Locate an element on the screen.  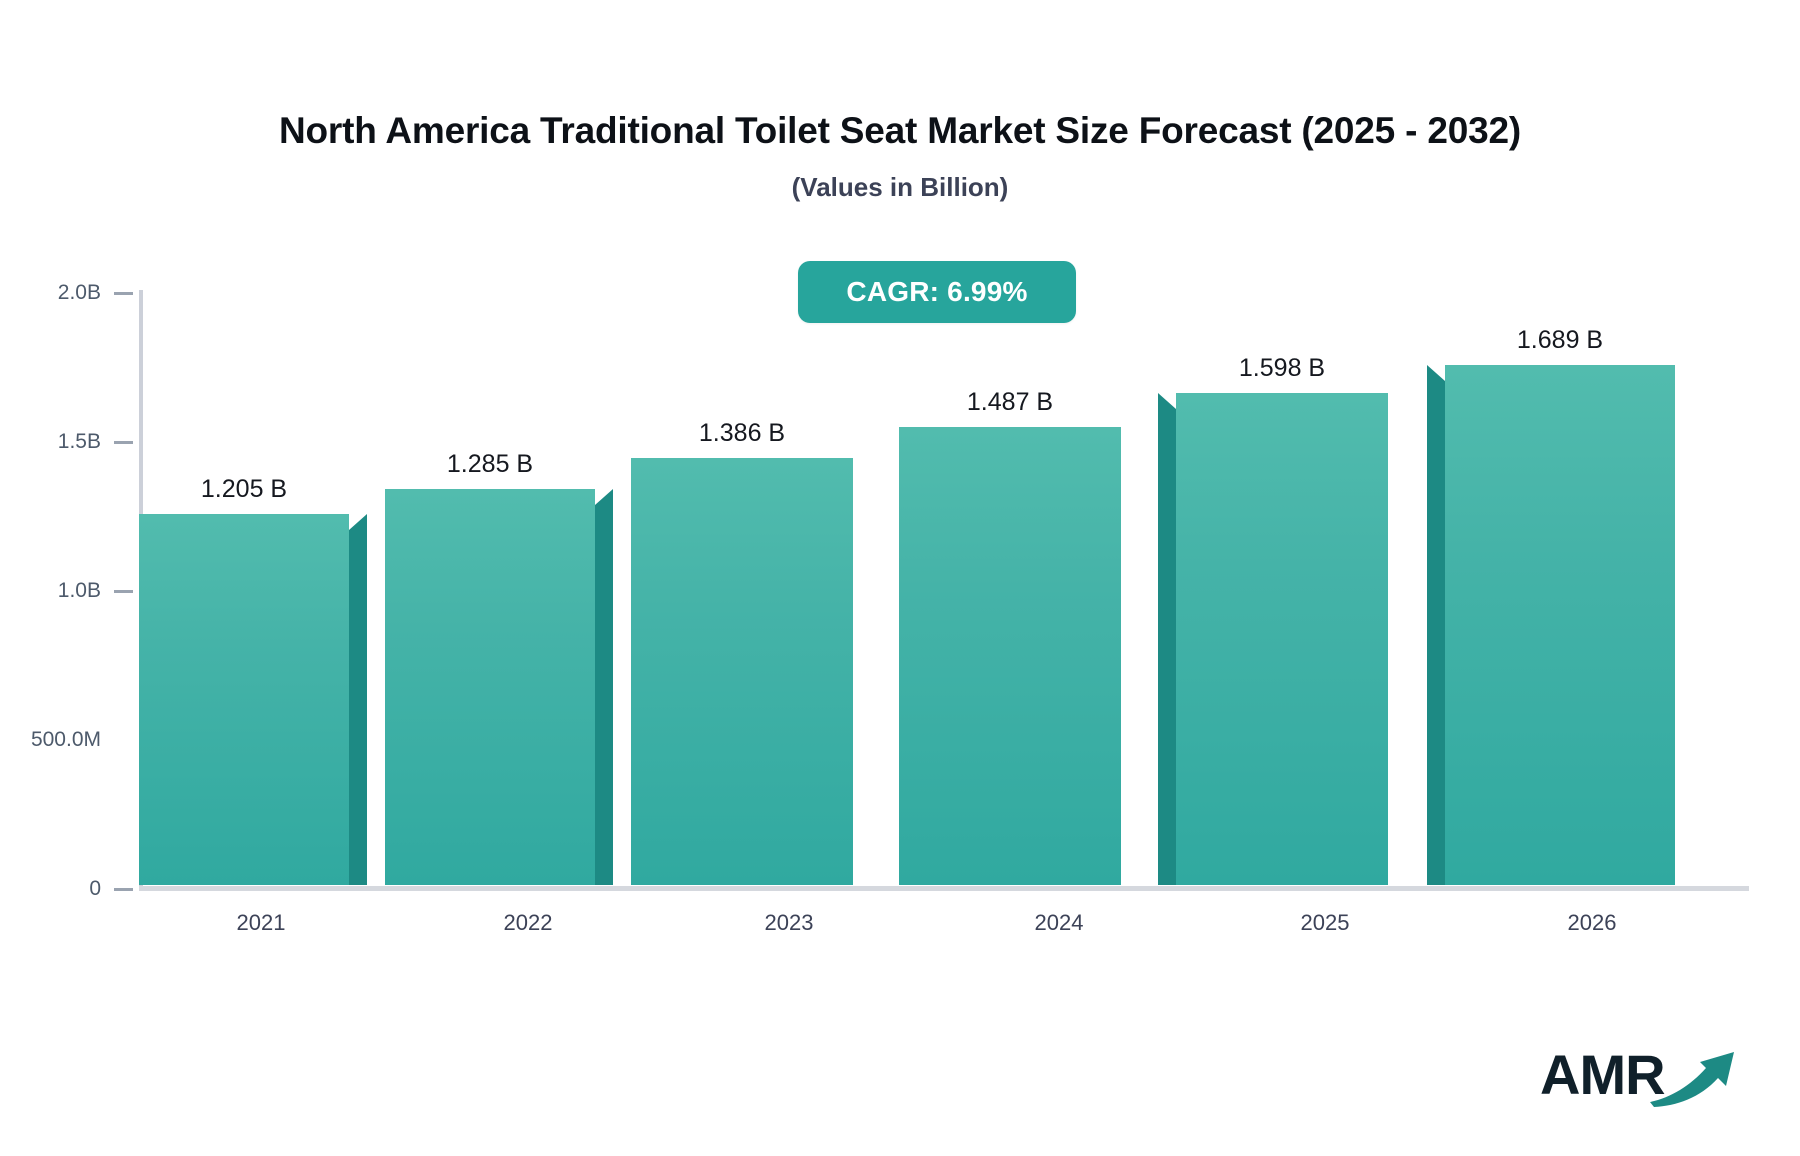
bar-value-label: 1.598 B is located at coordinates (1282, 368).